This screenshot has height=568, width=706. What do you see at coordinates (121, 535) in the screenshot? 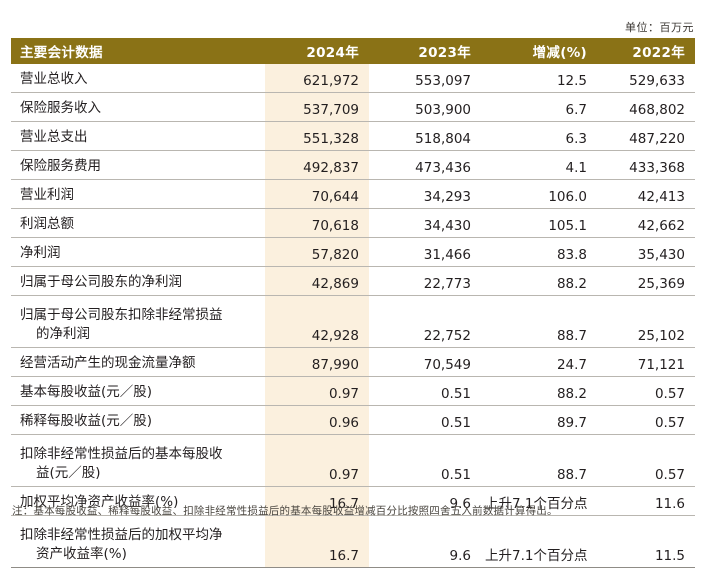
I see `row-label-line1: 扣除非经常性损益后的加权平均净` at bounding box center [121, 535].